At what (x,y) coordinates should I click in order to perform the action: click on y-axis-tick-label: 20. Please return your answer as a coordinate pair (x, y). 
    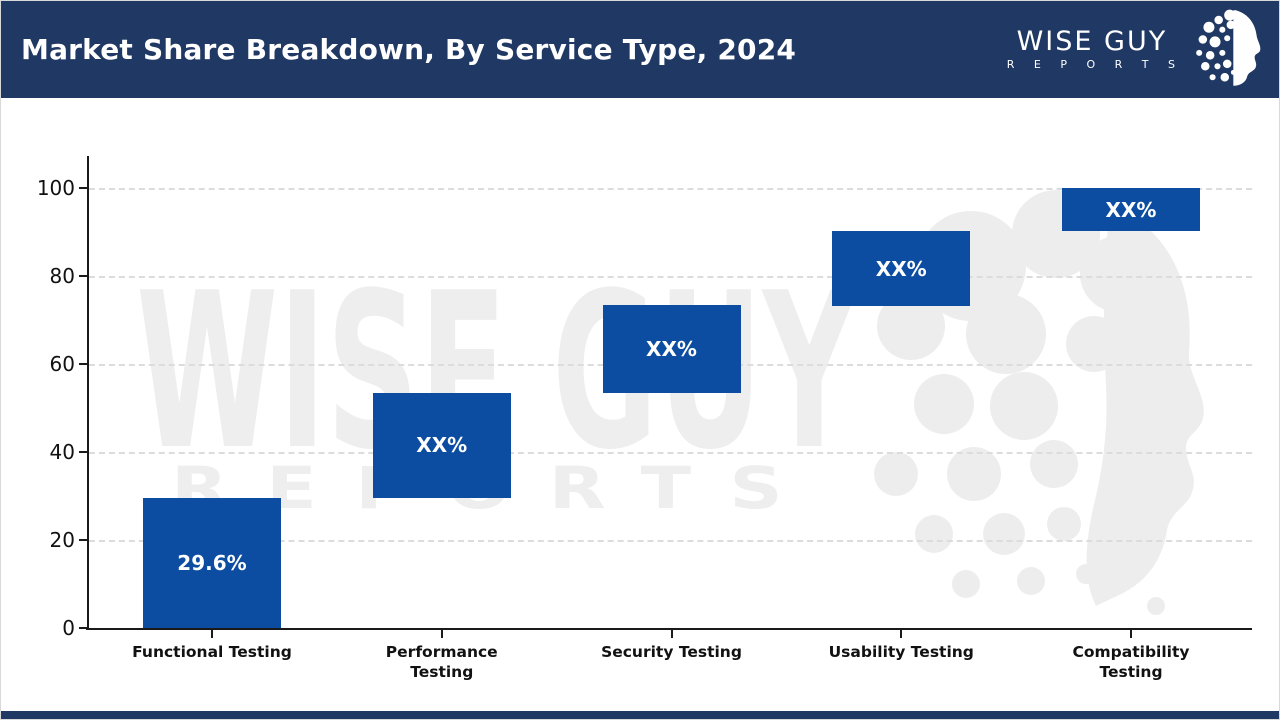
    Looking at the image, I should click on (62, 540).